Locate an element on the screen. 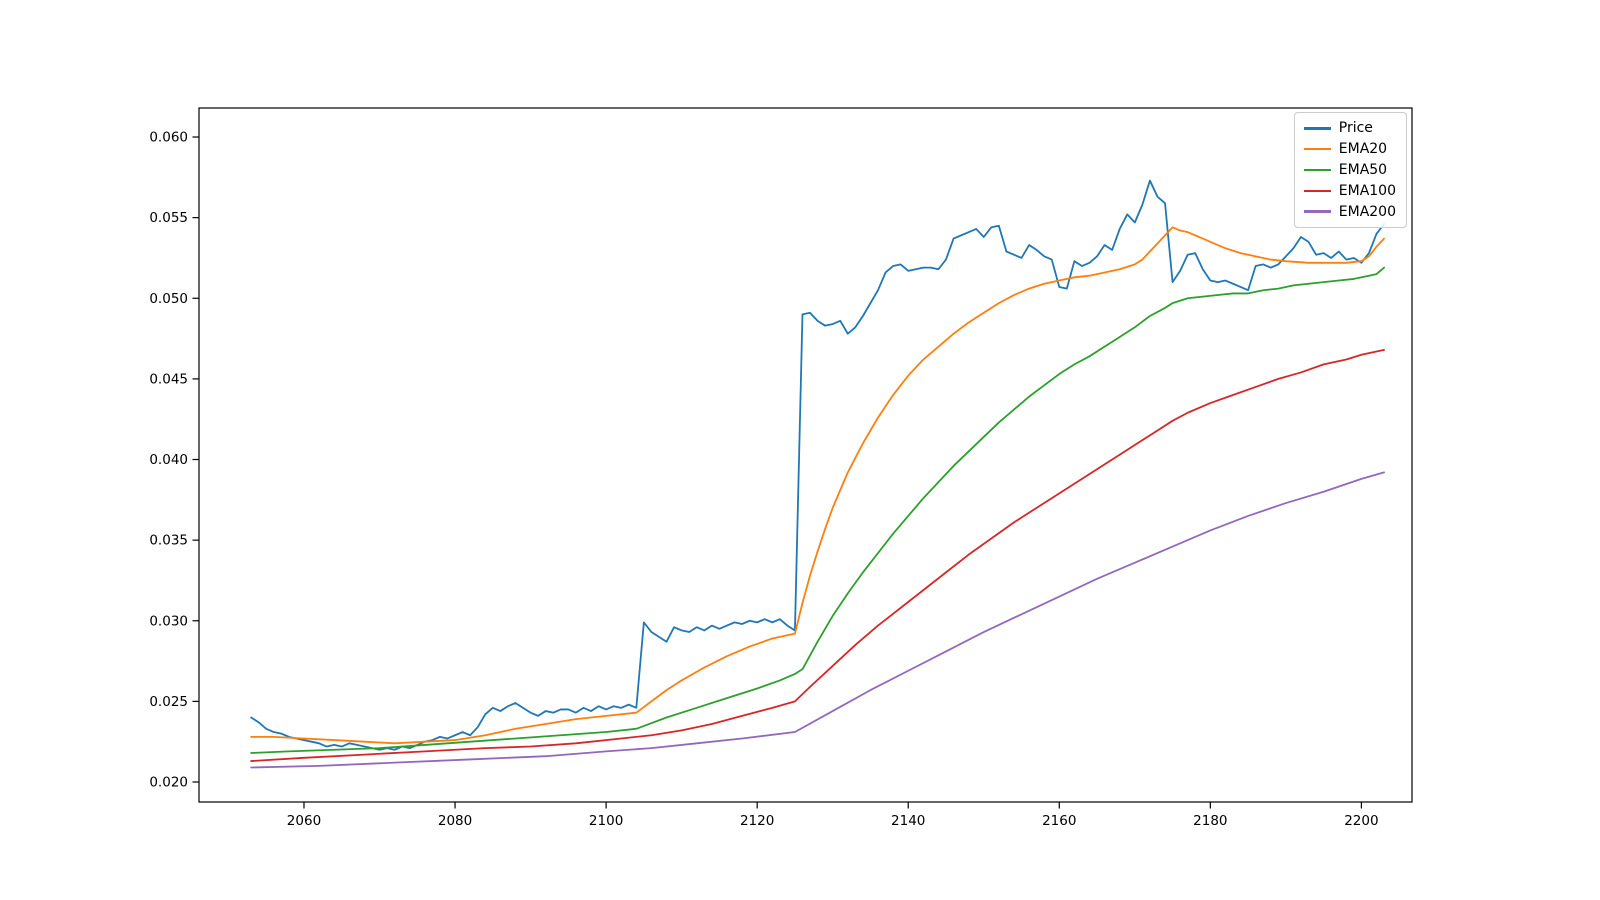  y-tick-label: 0.045 is located at coordinates (168, 379).